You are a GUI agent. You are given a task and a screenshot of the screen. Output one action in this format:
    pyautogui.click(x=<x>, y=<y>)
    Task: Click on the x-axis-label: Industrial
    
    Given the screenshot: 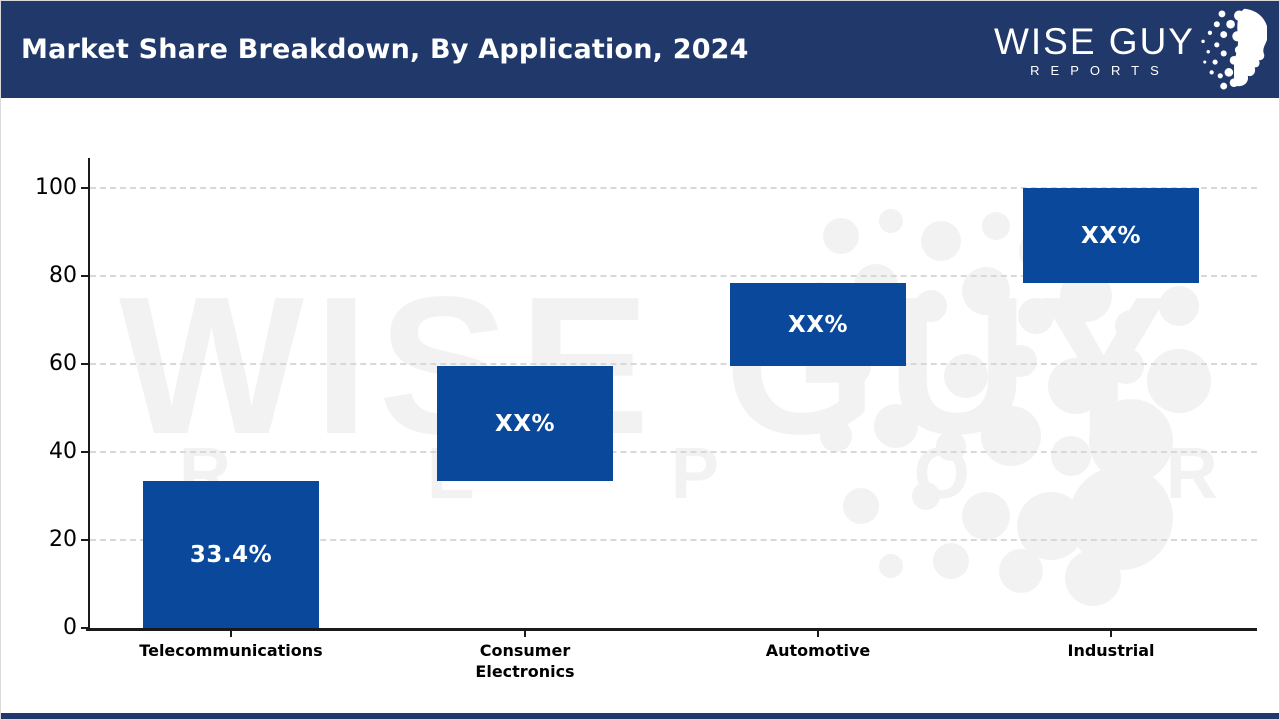 What is the action you would take?
    pyautogui.click(x=1111, y=650)
    